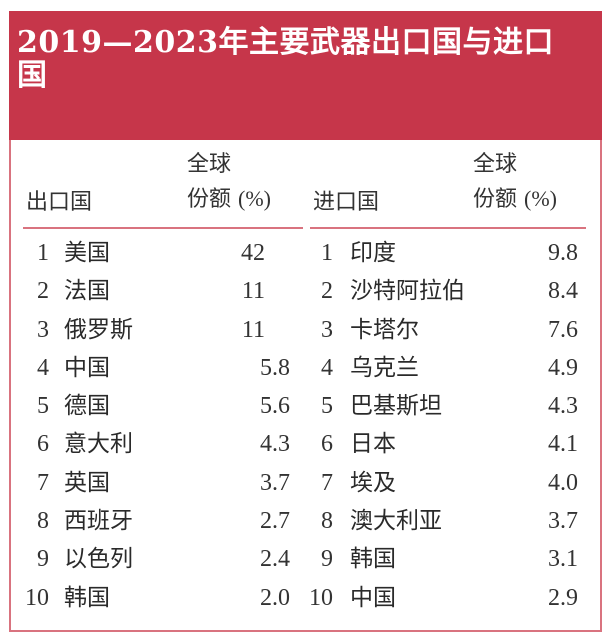  What do you see at coordinates (163, 291) in the screenshot?
I see `table-row: 2 法国 11` at bounding box center [163, 291].